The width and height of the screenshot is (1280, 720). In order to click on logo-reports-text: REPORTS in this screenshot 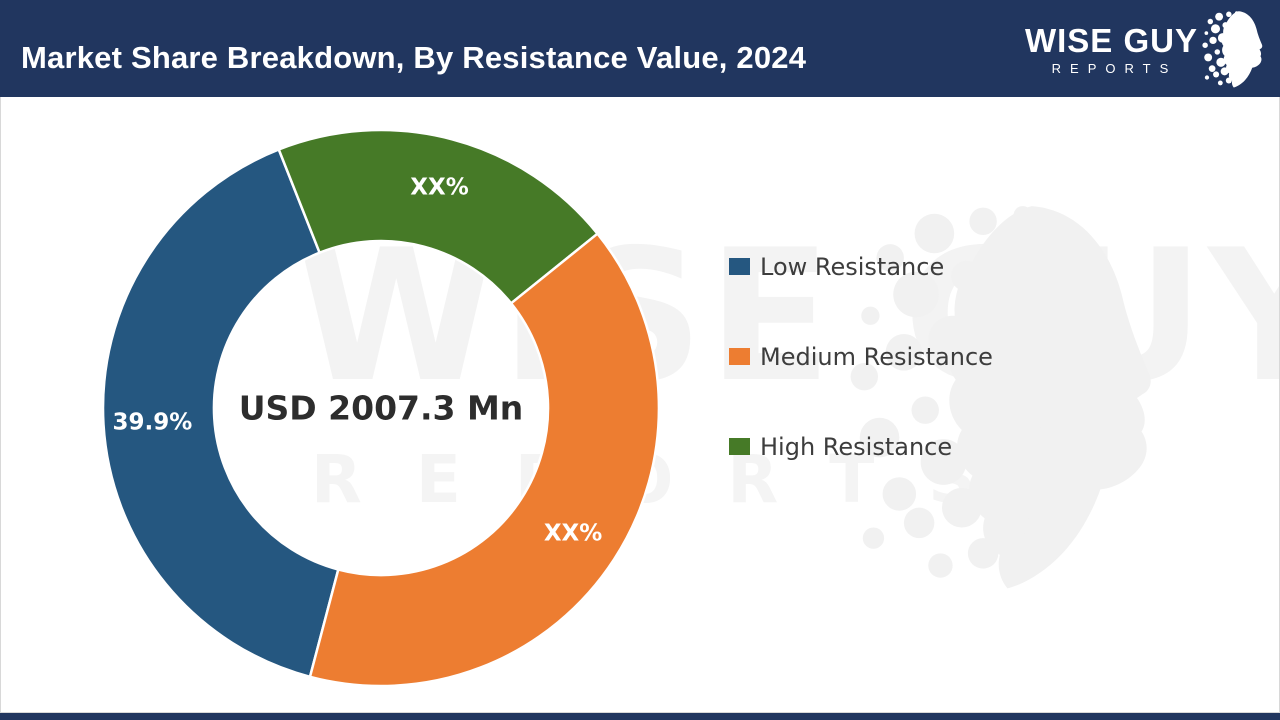, I will do `click(1114, 68)`.